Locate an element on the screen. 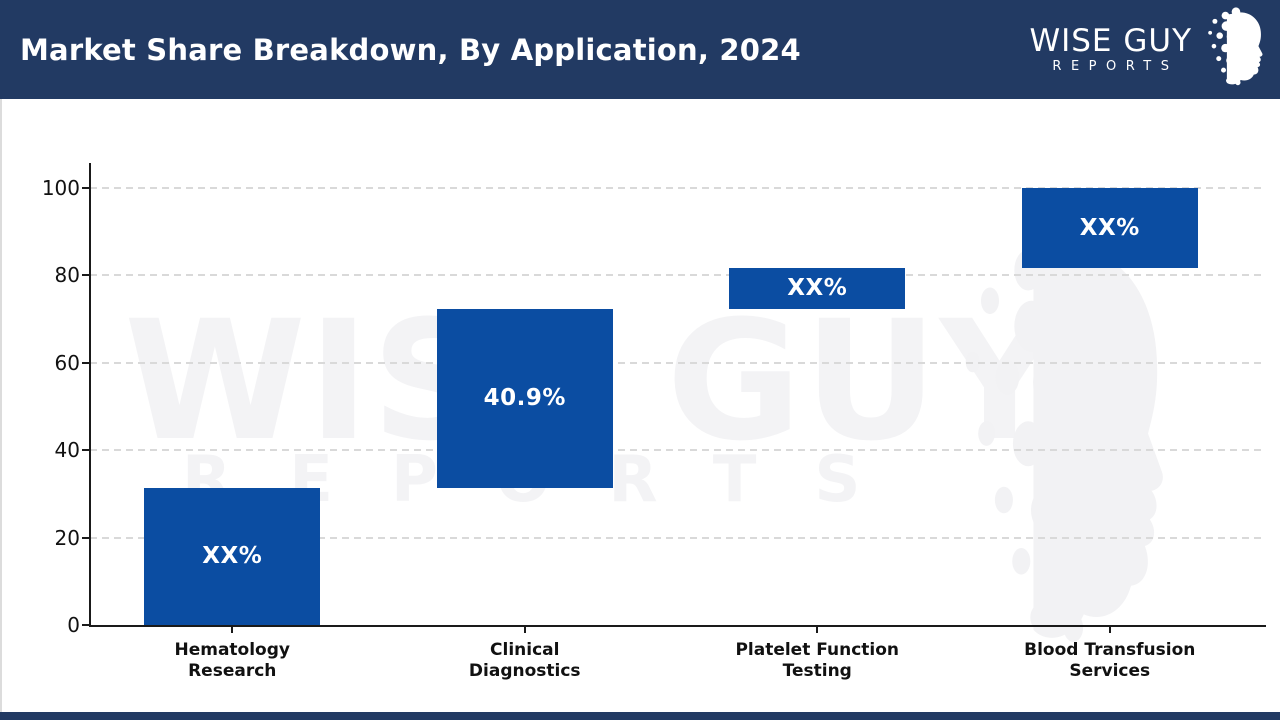 This screenshot has width=1280, height=720. category-label: Blood Transfusion Services is located at coordinates (1110, 661).